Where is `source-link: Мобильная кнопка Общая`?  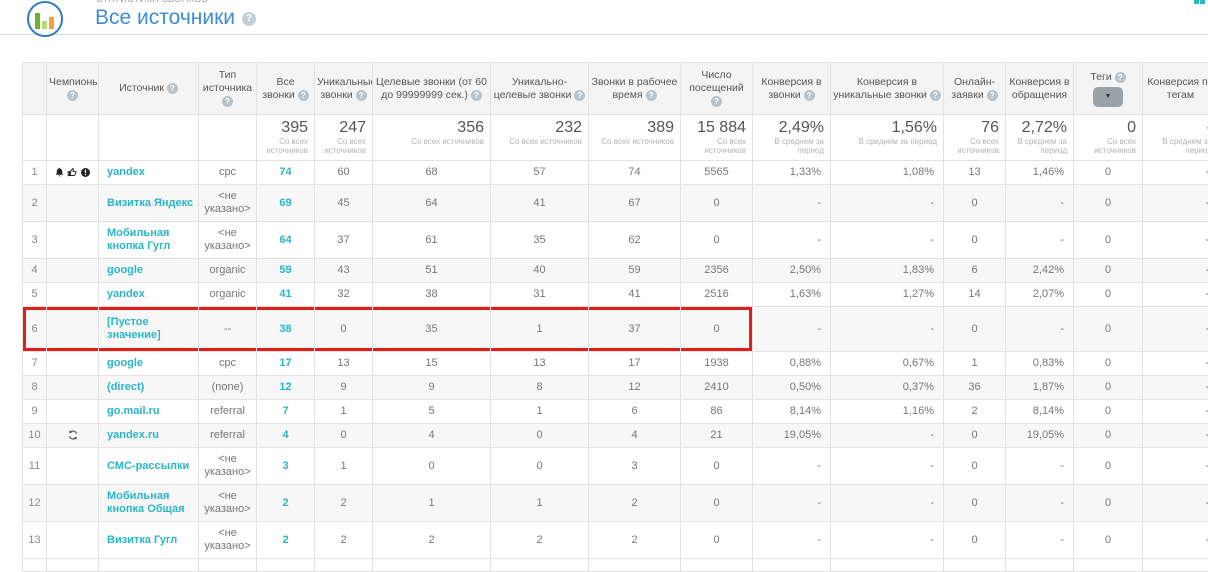
source-link: Мобильная кнопка Общая is located at coordinates (146, 502).